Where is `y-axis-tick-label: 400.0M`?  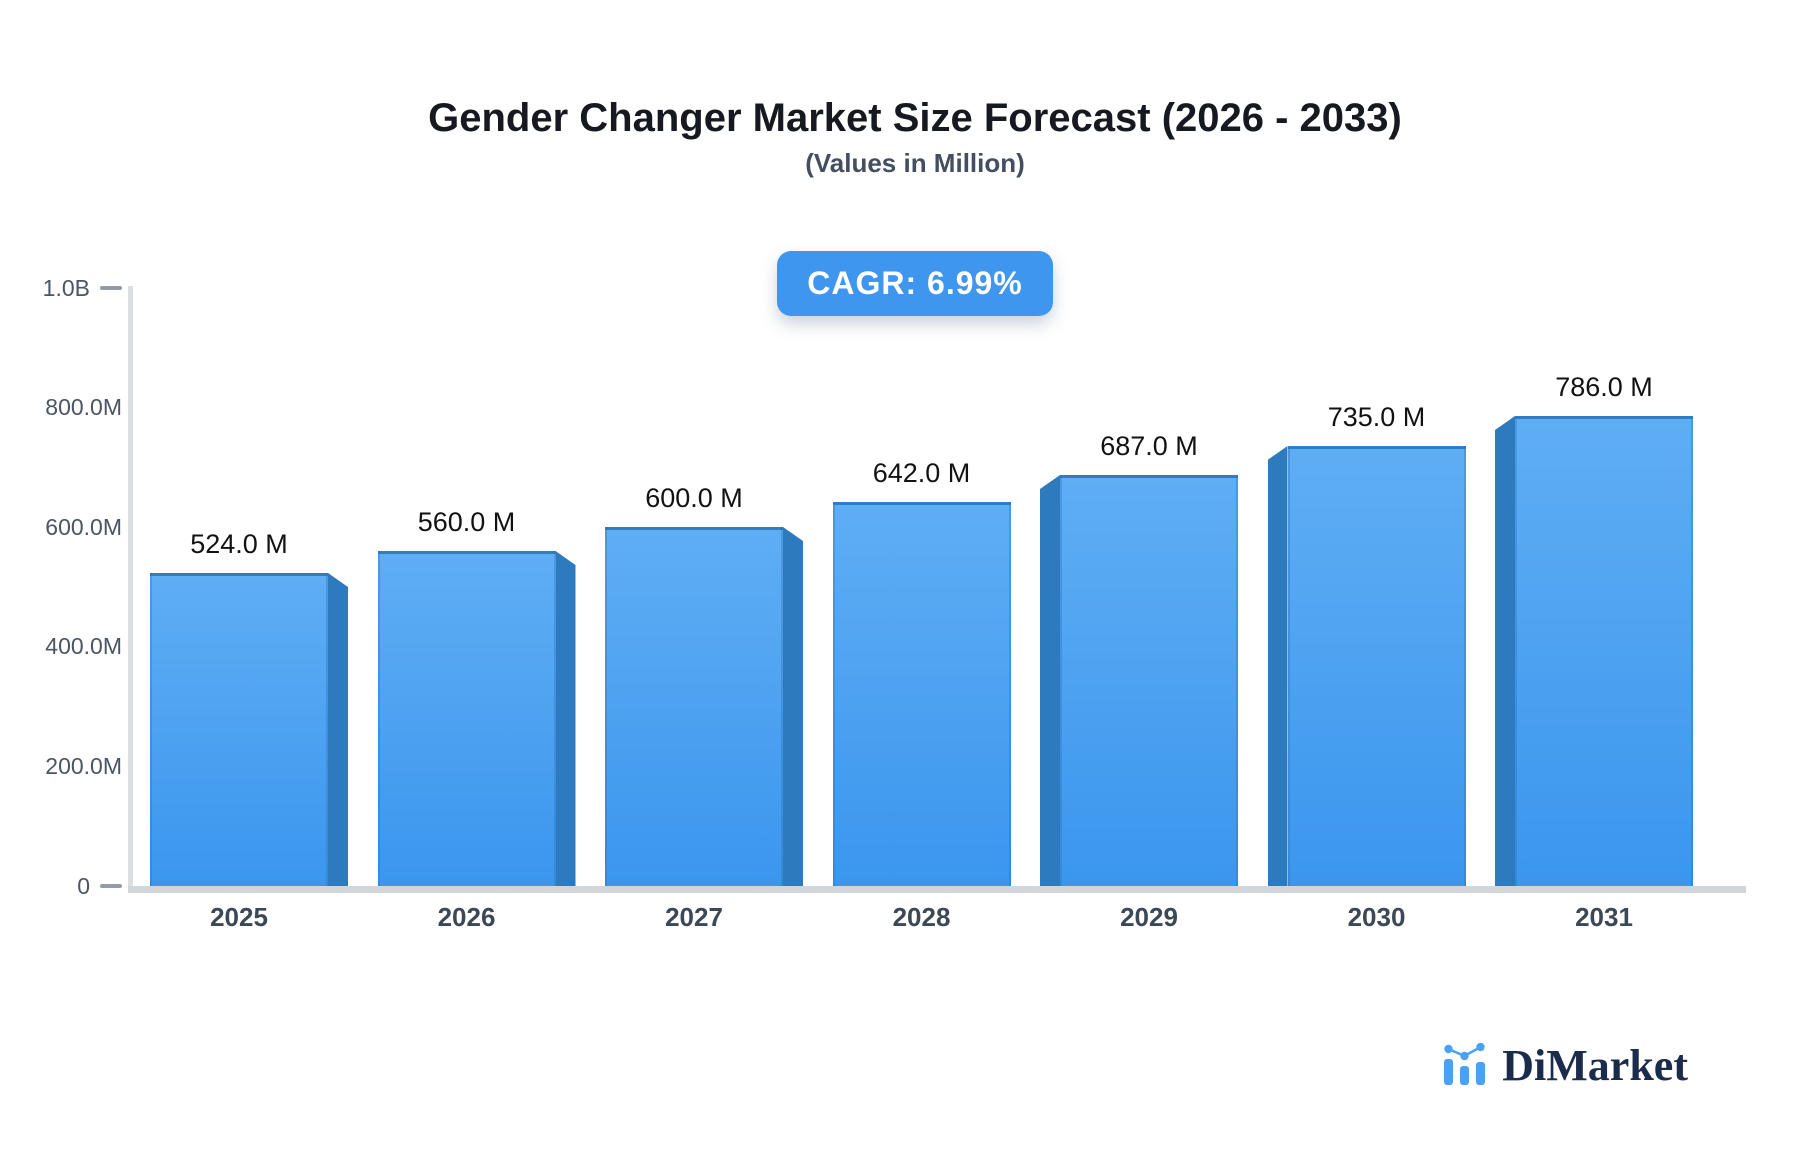 y-axis-tick-label: 400.0M is located at coordinates (83, 646).